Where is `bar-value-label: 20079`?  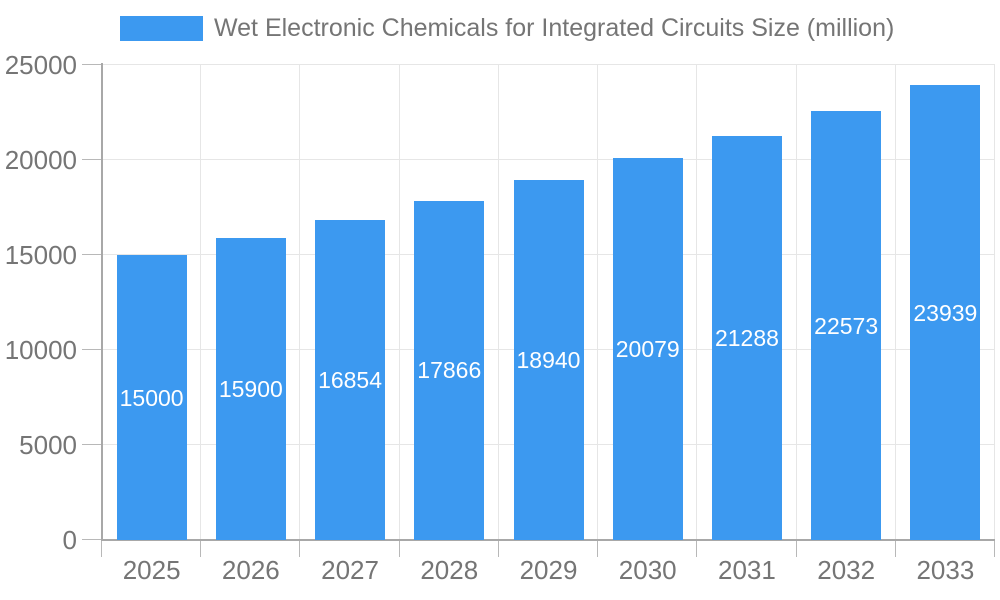
bar-value-label: 20079 is located at coordinates (647, 349).